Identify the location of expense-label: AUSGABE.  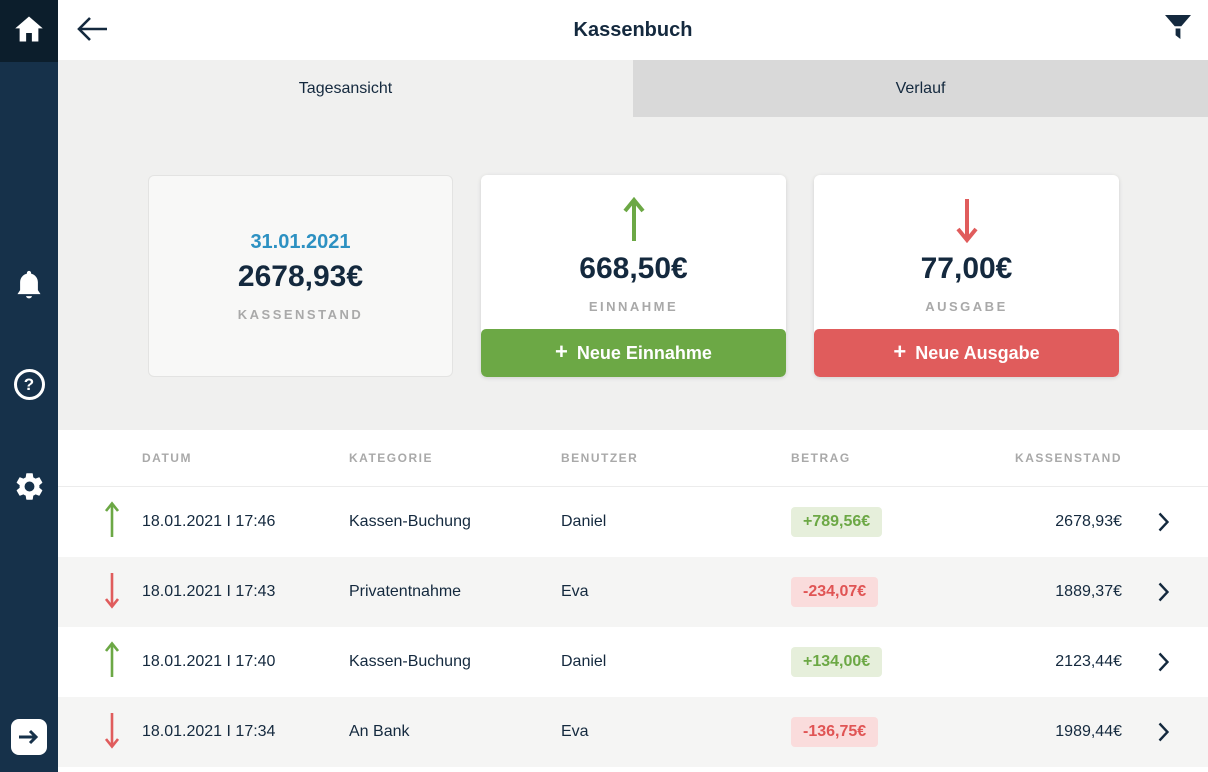
(966, 306).